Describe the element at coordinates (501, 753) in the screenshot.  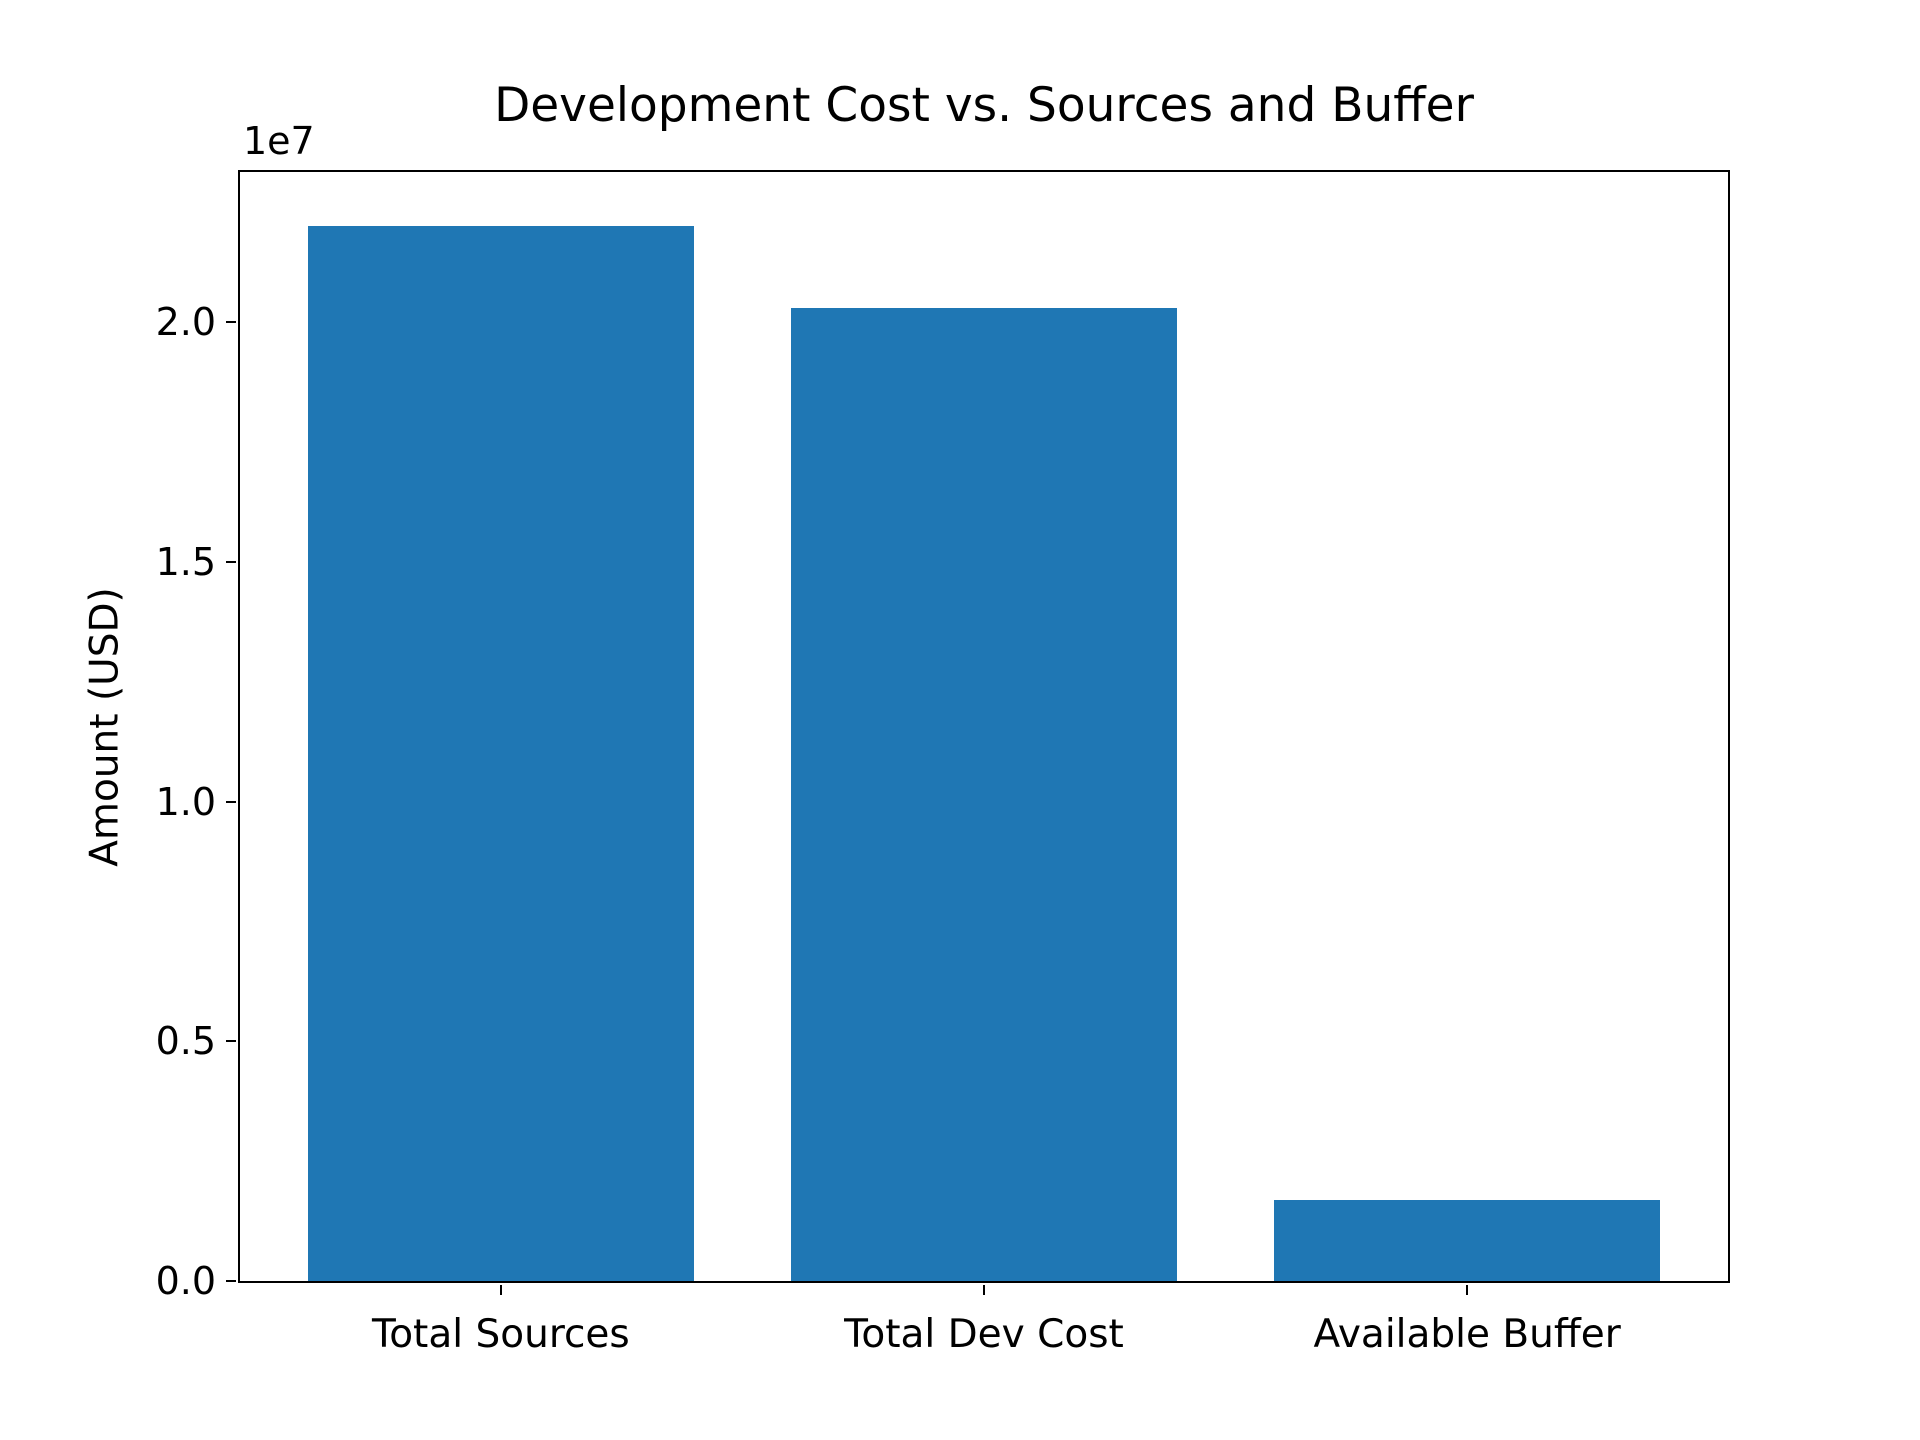
I see `bar-total-sources` at that location.